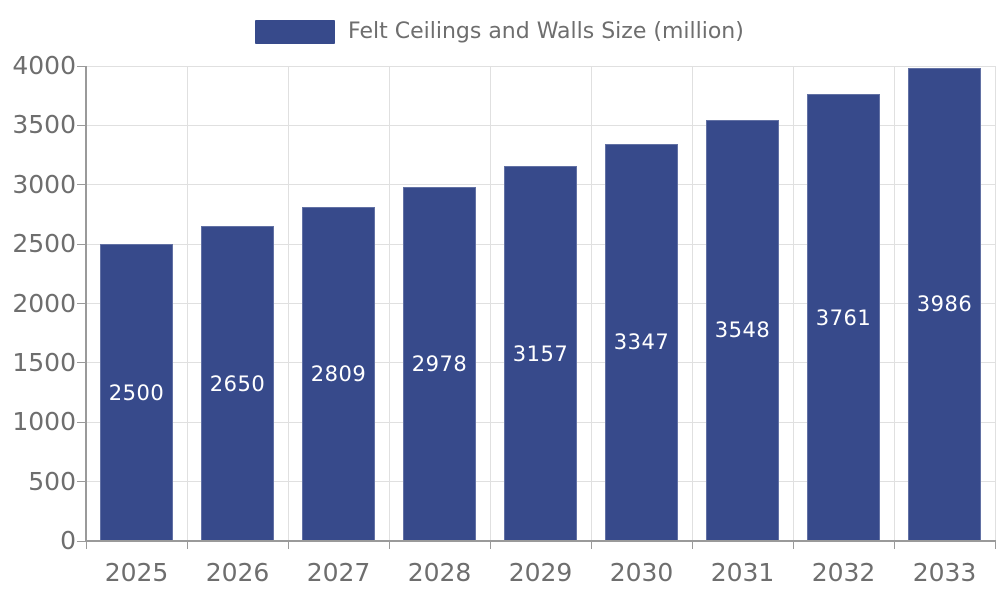 This screenshot has height=600, width=1000. I want to click on bar-value-label: 3986, so click(944, 304).